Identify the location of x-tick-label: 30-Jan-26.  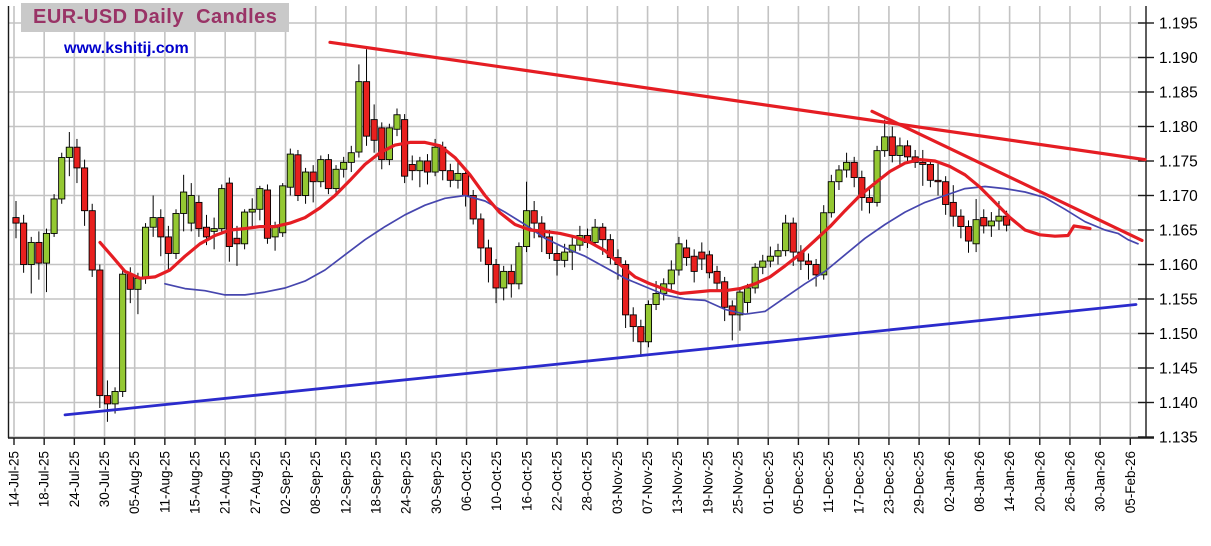
(1100, 481).